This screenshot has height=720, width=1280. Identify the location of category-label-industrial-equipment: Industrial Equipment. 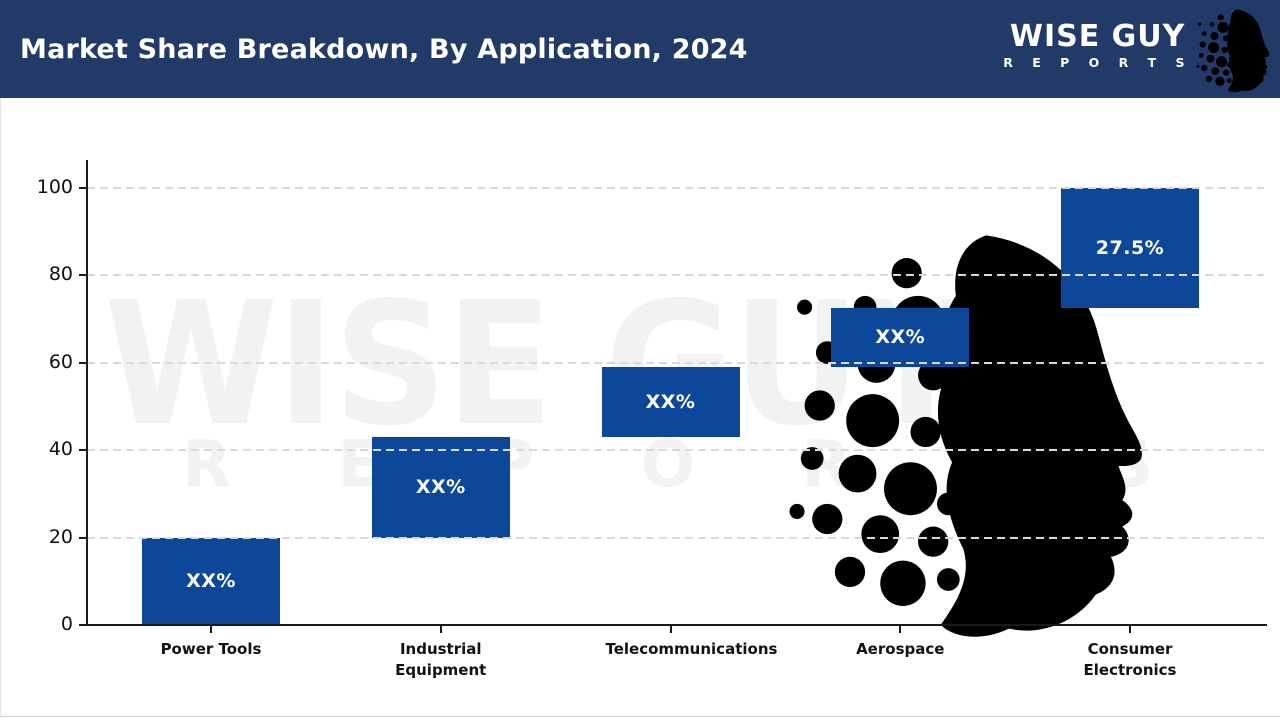
(441, 659).